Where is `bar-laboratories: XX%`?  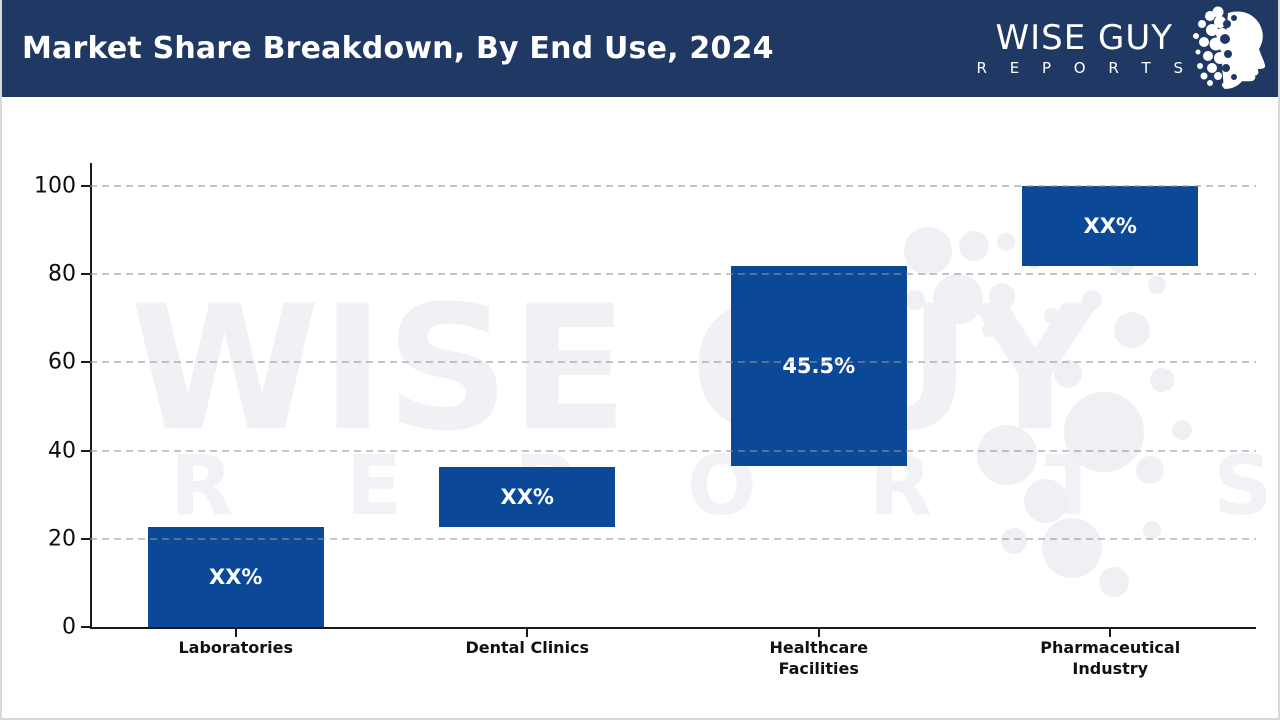
bar-laboratories: XX% is located at coordinates (235, 576).